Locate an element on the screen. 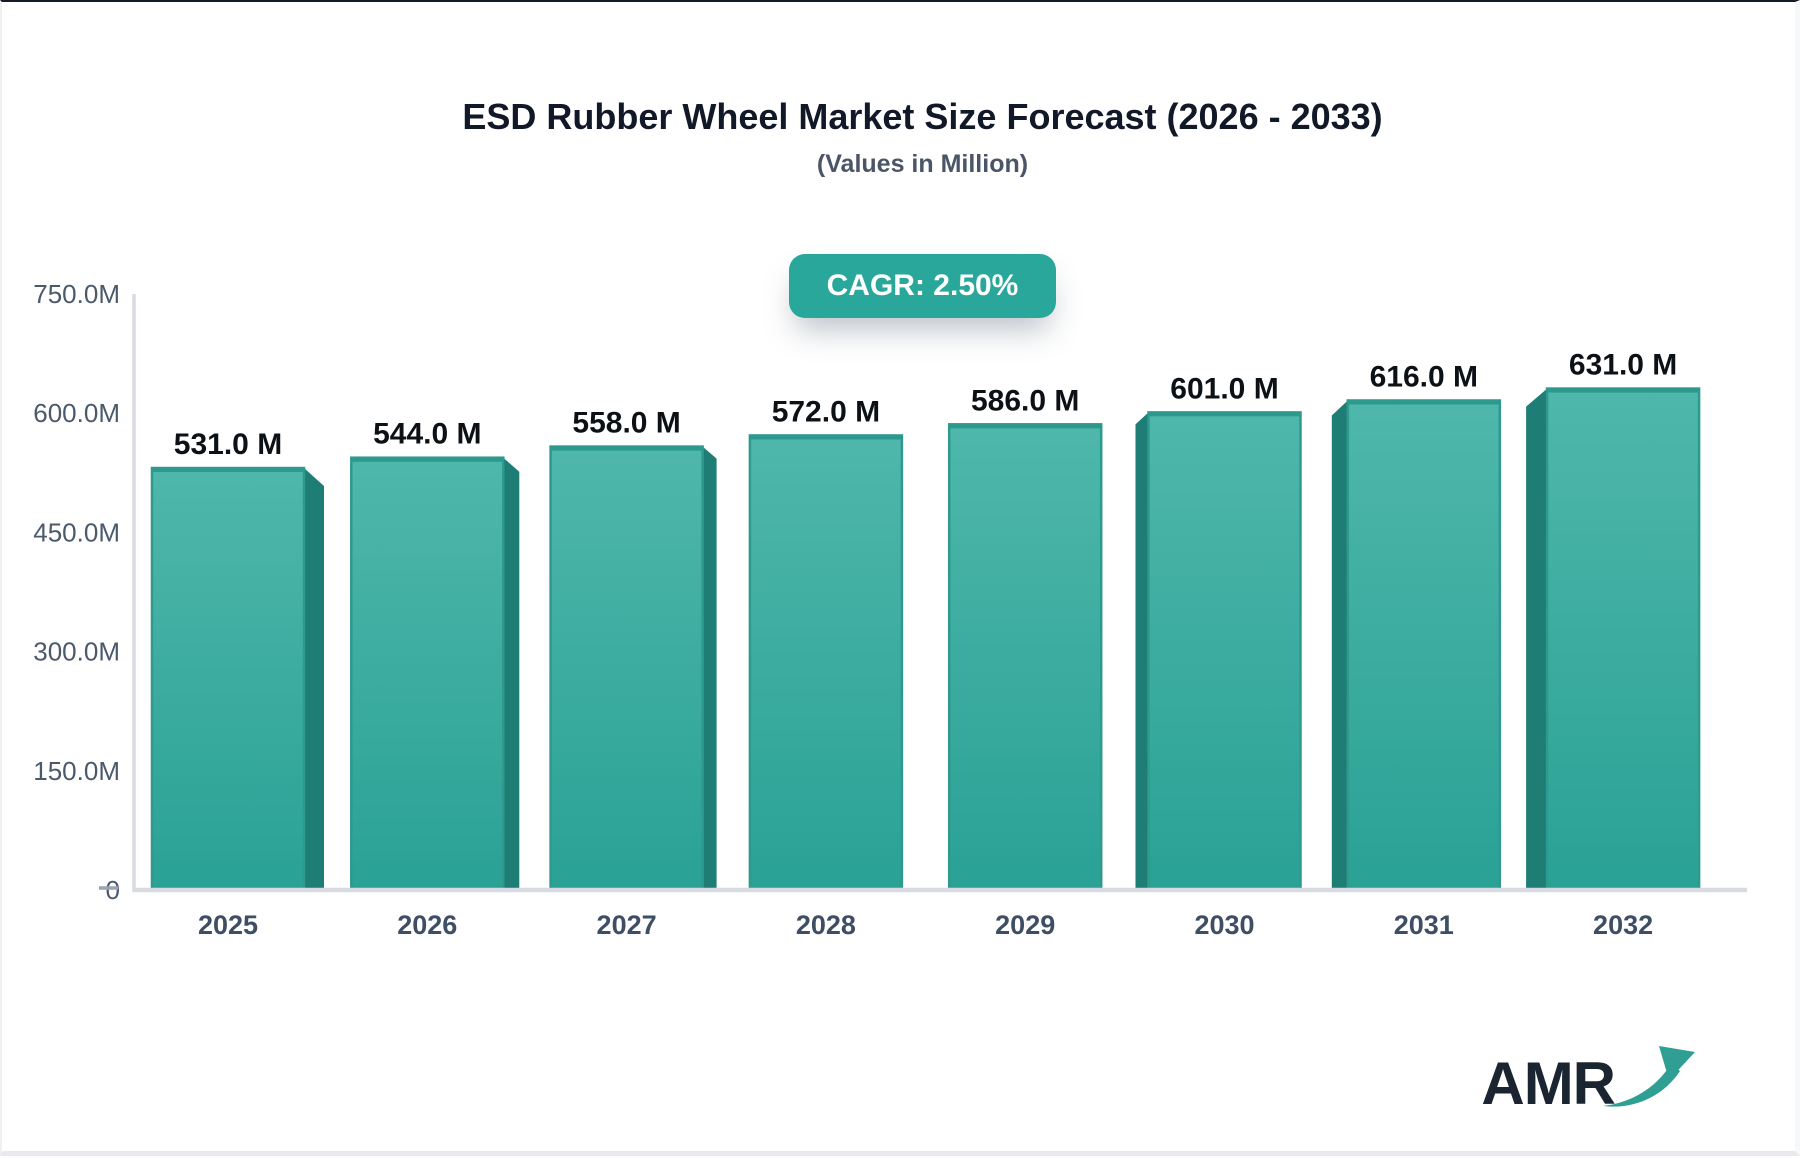 This screenshot has width=1800, height=1158. x-tick-label-2025: 2025 is located at coordinates (228, 925).